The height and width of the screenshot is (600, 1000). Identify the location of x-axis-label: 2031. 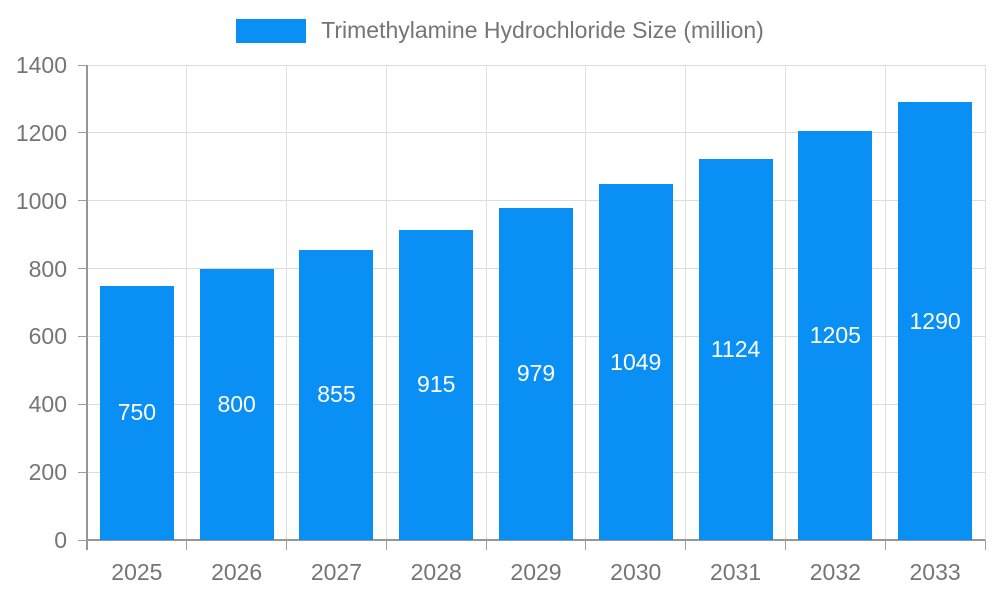
(735, 572).